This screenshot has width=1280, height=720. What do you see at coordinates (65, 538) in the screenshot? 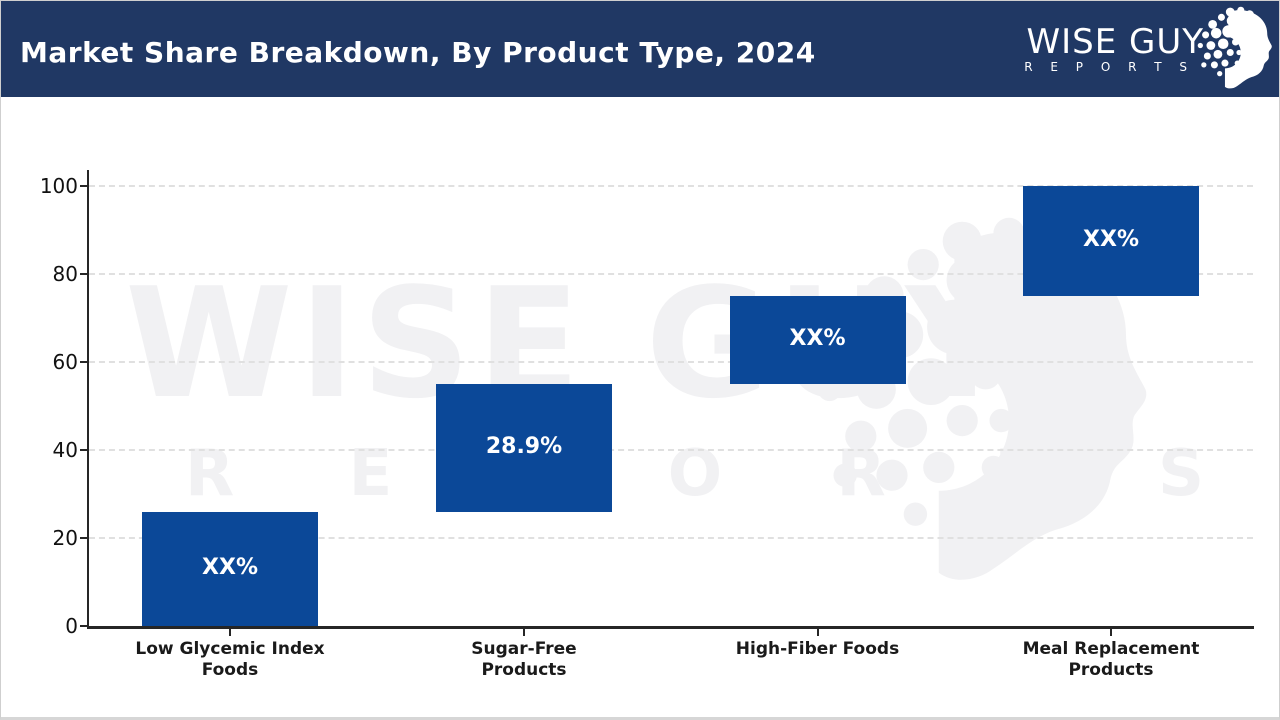
I see `y-tick-label-20: 20` at bounding box center [65, 538].